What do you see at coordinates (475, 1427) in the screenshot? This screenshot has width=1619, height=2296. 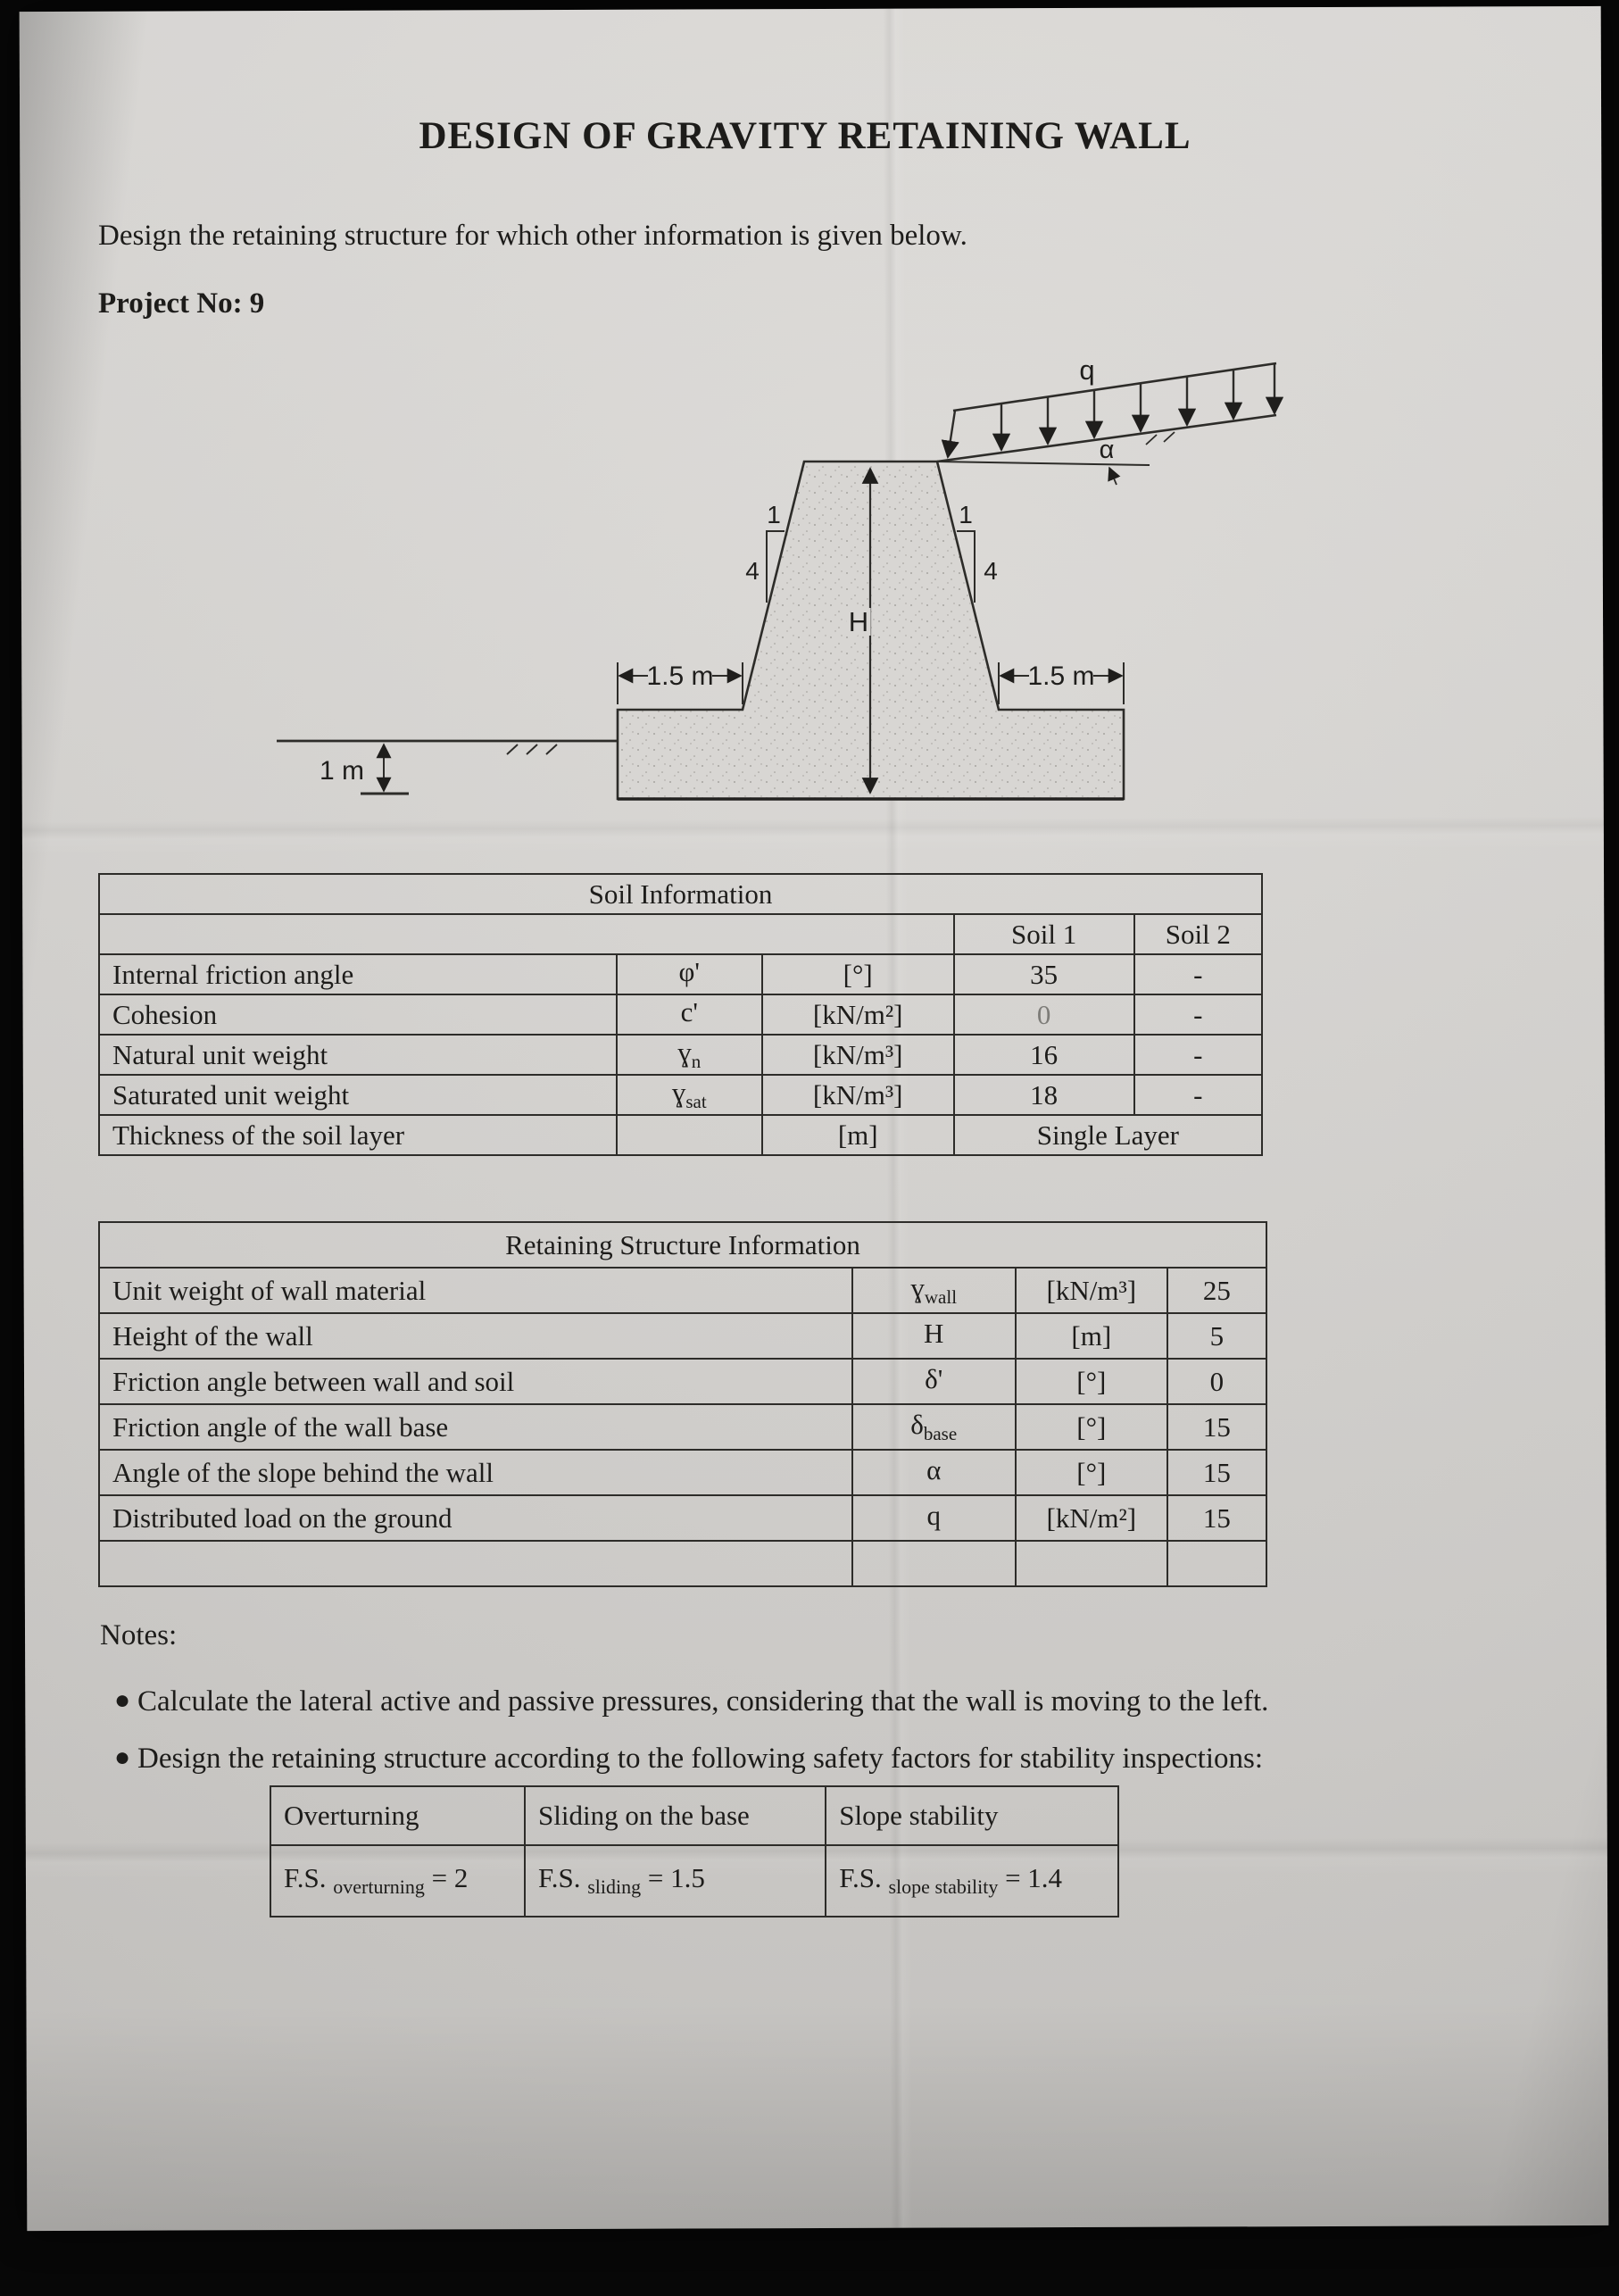 I see `wall-row-label: Friction angle of the wall base` at bounding box center [475, 1427].